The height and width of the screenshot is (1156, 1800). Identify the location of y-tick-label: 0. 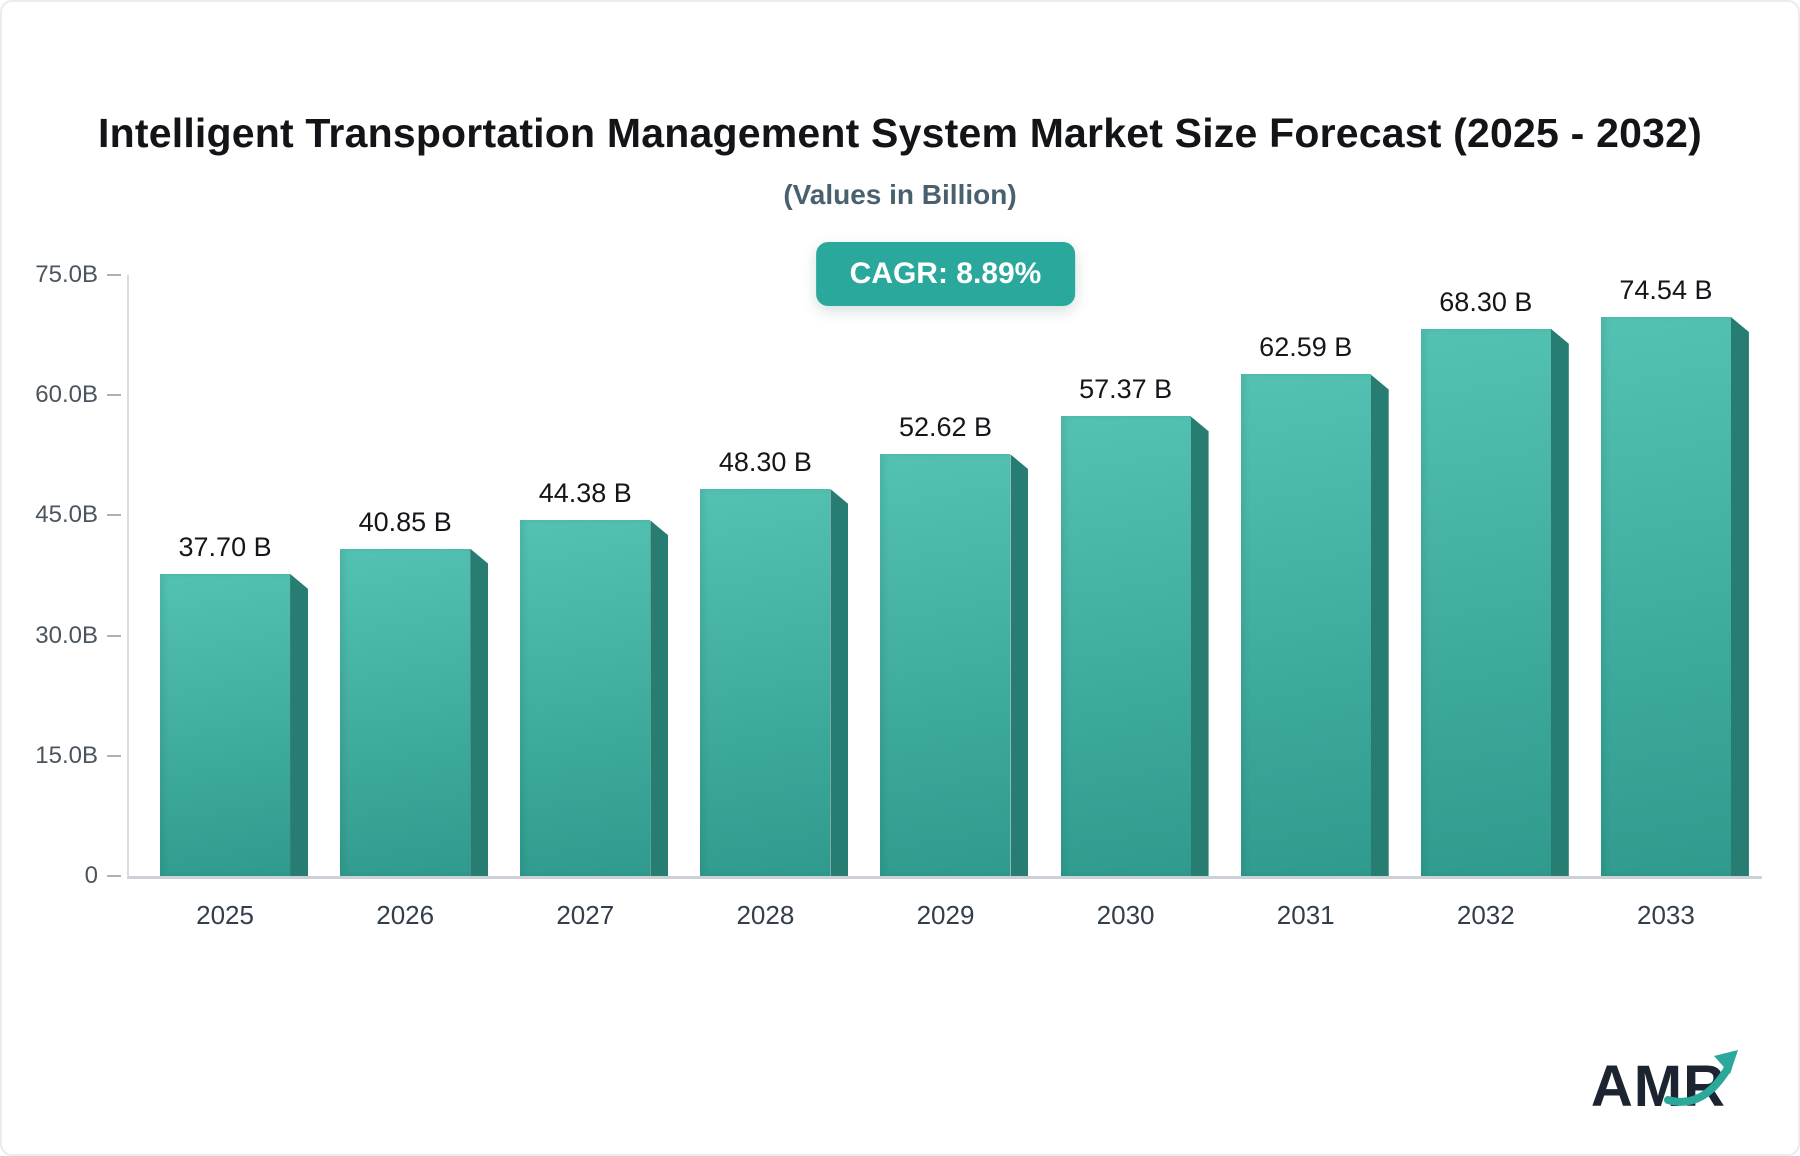
(91, 875).